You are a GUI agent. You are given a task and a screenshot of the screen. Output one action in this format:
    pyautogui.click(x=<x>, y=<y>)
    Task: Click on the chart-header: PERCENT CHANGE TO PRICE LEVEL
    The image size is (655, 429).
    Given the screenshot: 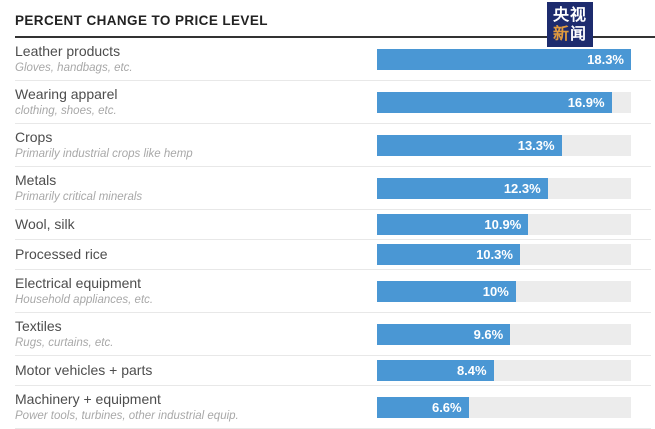 What is the action you would take?
    pyautogui.click(x=335, y=19)
    